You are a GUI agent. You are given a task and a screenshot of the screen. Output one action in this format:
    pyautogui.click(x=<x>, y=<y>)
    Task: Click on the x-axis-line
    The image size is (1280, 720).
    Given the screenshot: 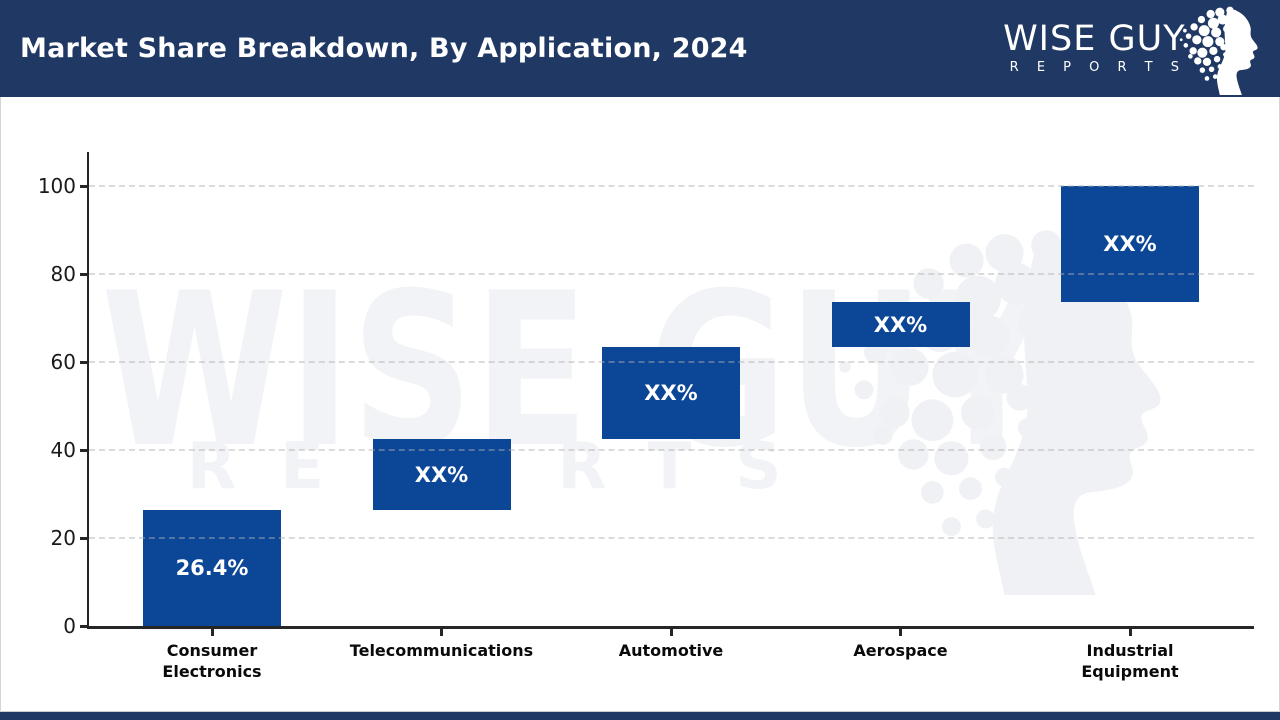 What is the action you would take?
    pyautogui.click(x=670, y=627)
    